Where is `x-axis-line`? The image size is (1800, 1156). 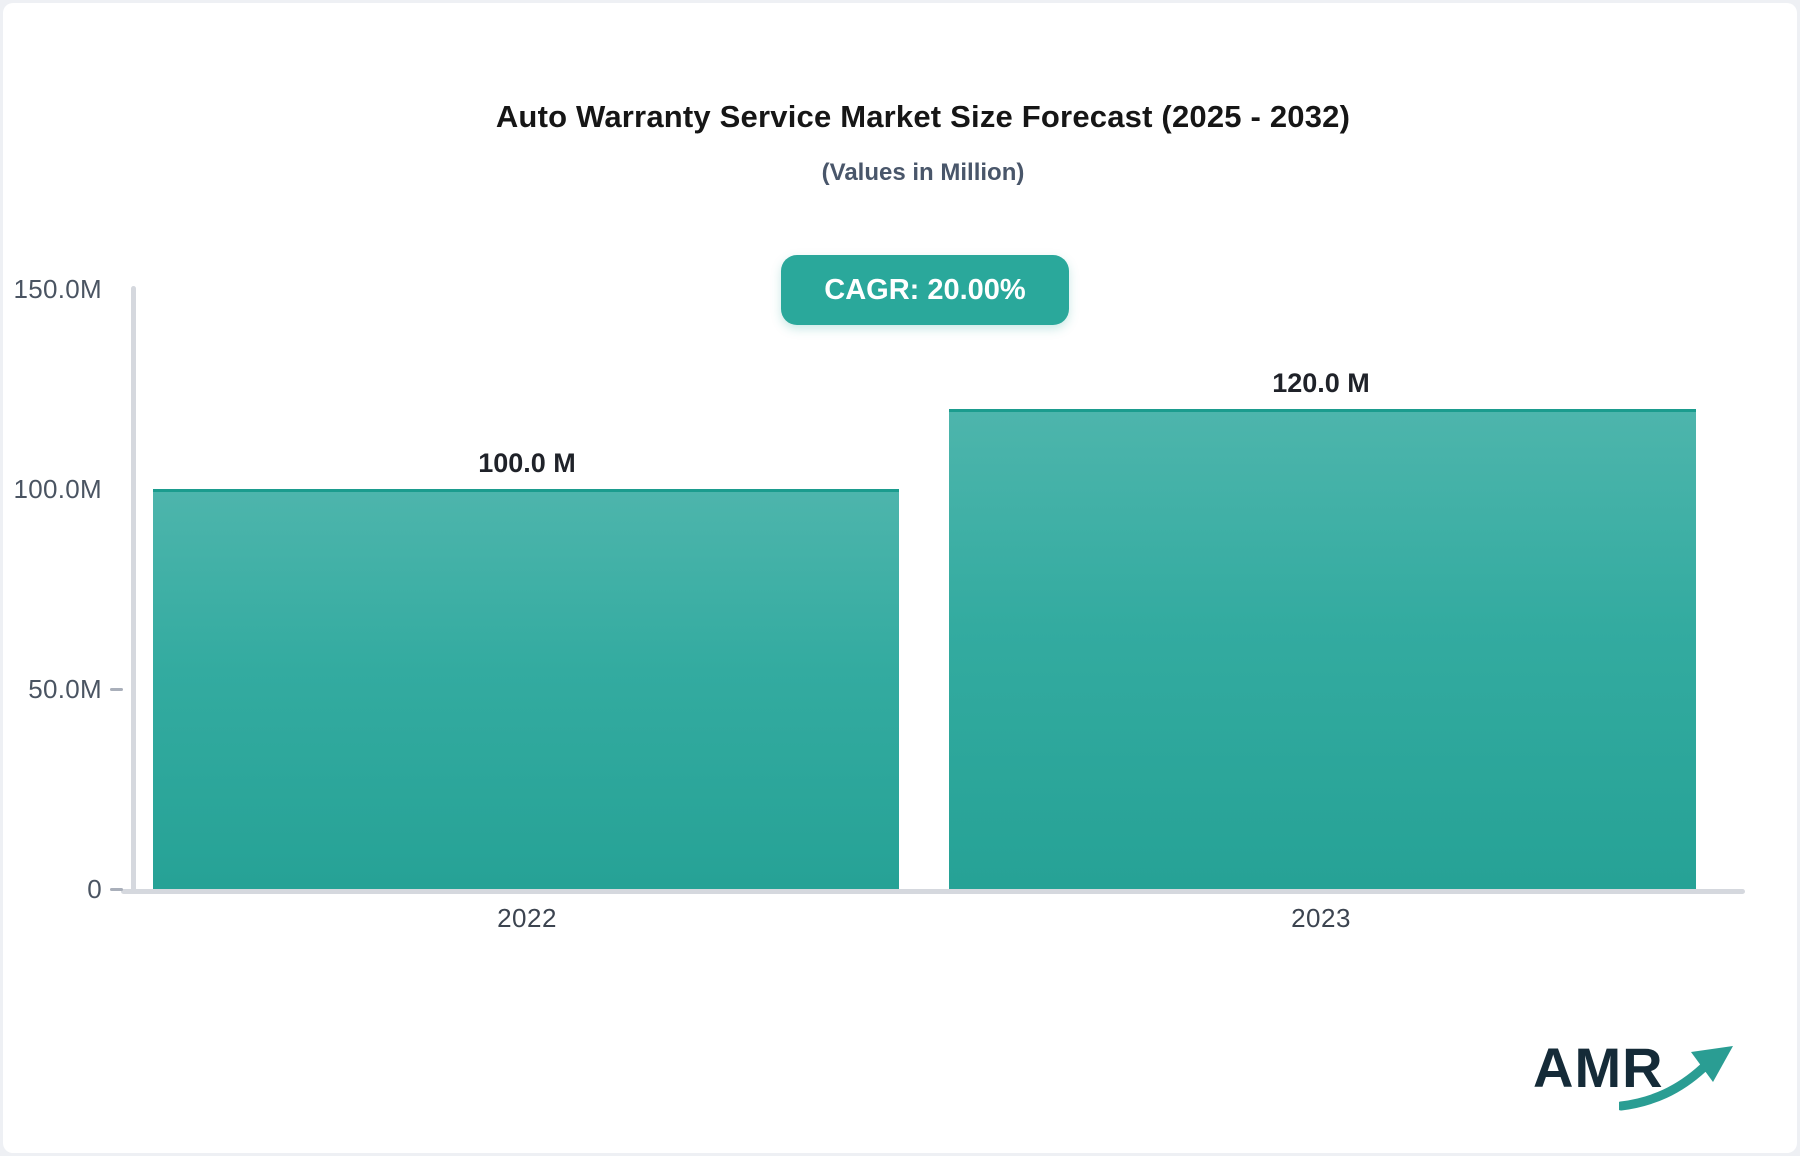 x-axis-line is located at coordinates (933, 891).